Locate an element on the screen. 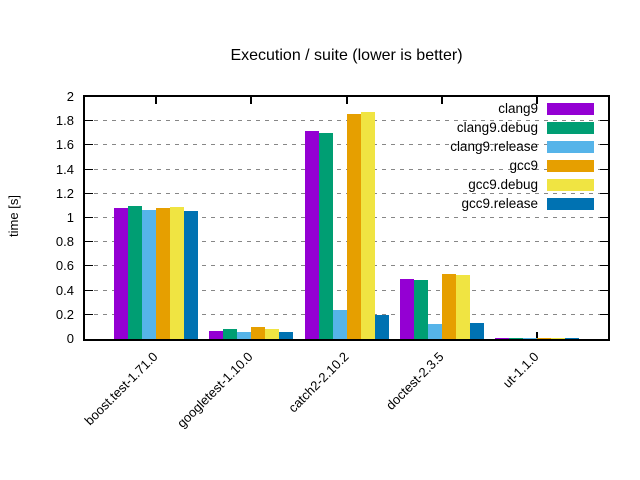 The width and height of the screenshot is (640, 480). y-tick-label: 1.6 is located at coordinates (64, 145).